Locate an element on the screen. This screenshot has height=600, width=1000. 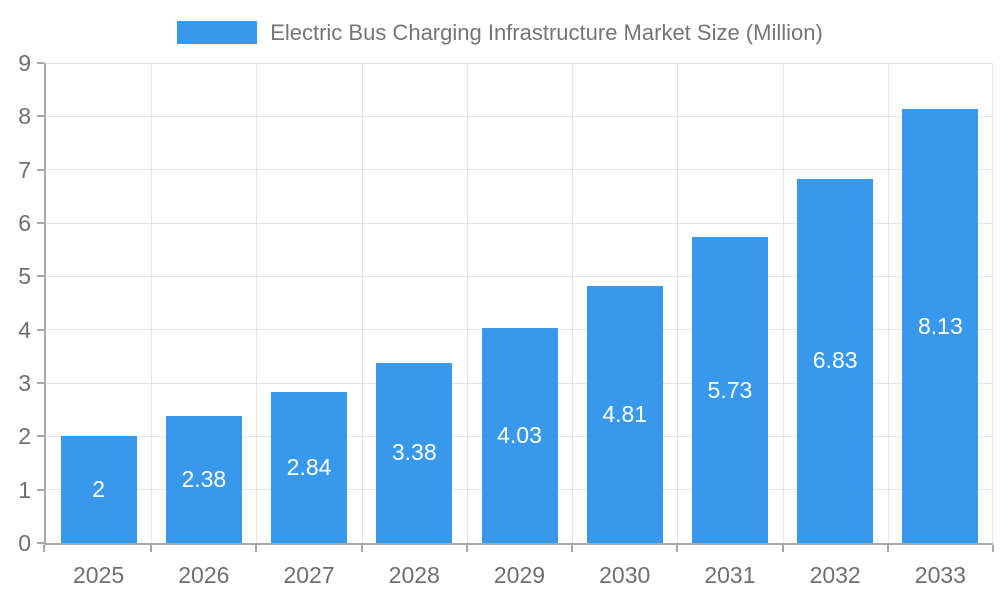
bar-value-label: 3.38 is located at coordinates (414, 452).